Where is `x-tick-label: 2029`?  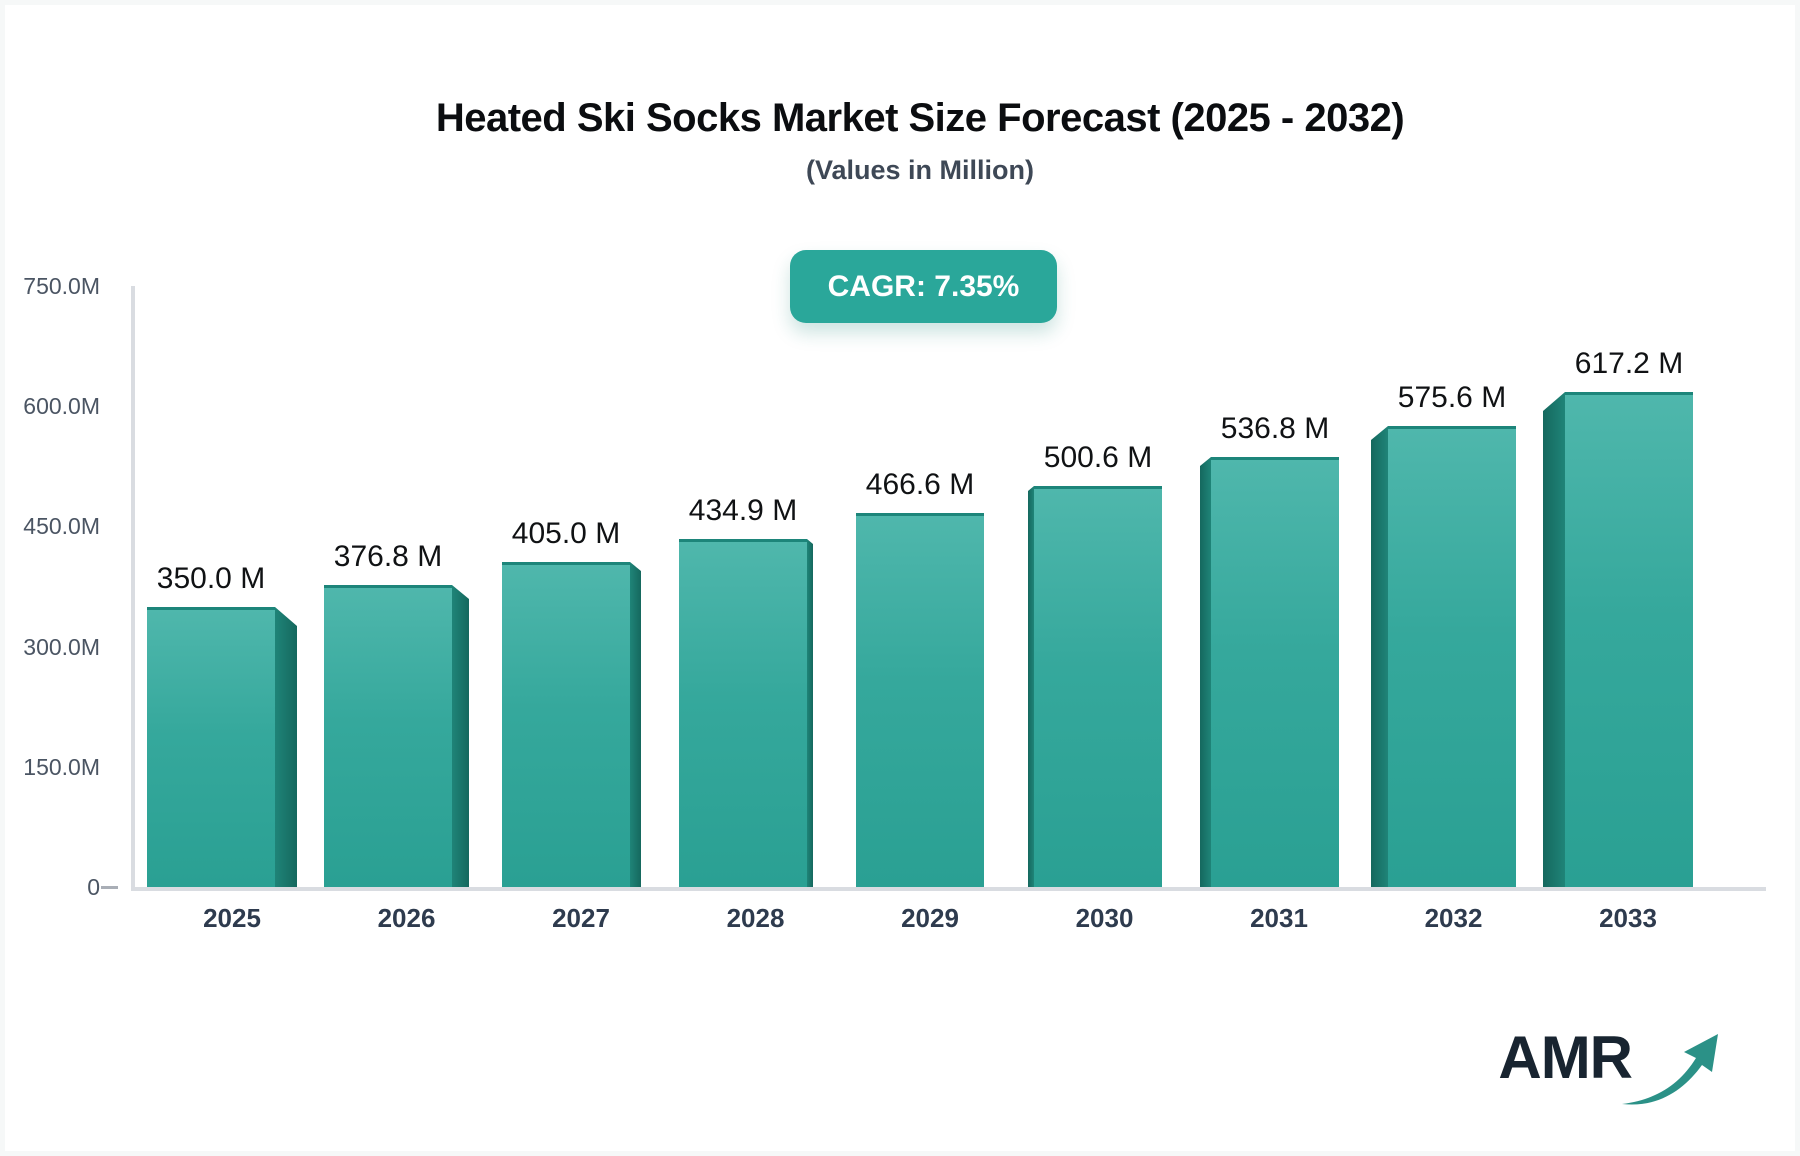
x-tick-label: 2029 is located at coordinates (930, 918).